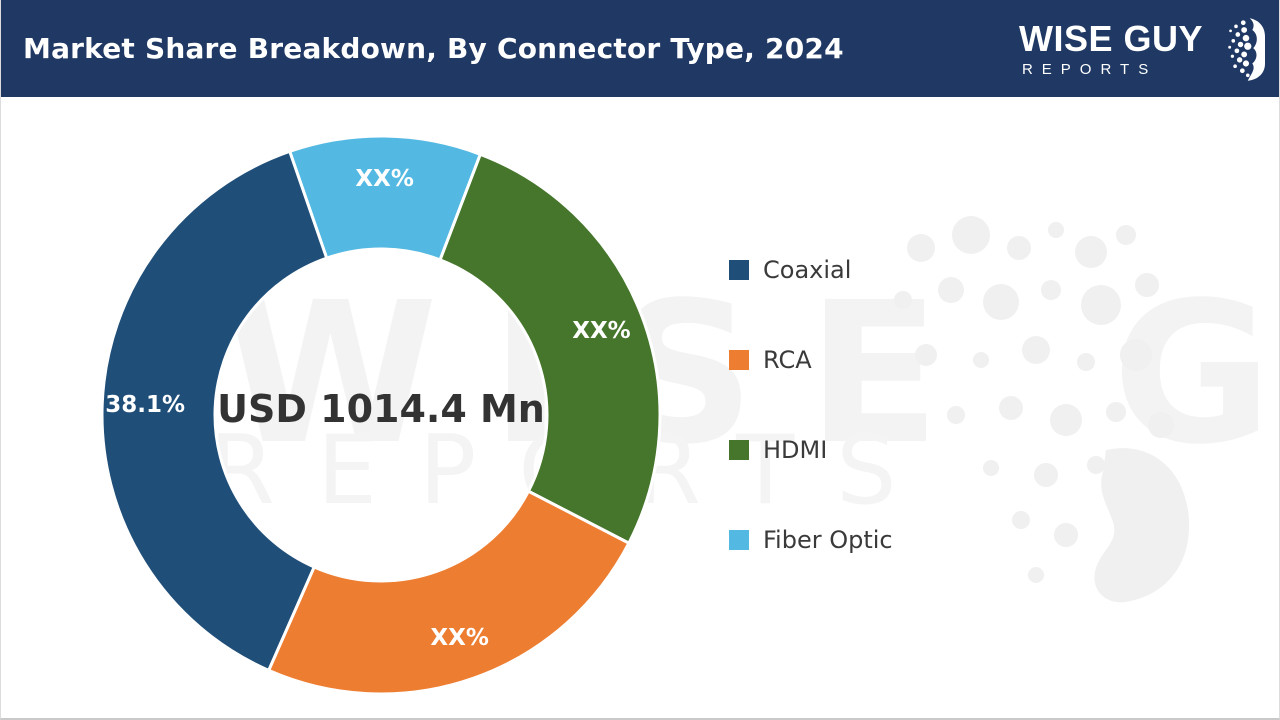 This screenshot has height=720, width=1280. Describe the element at coordinates (795, 450) in the screenshot. I see `legend-label: HDMI` at that location.